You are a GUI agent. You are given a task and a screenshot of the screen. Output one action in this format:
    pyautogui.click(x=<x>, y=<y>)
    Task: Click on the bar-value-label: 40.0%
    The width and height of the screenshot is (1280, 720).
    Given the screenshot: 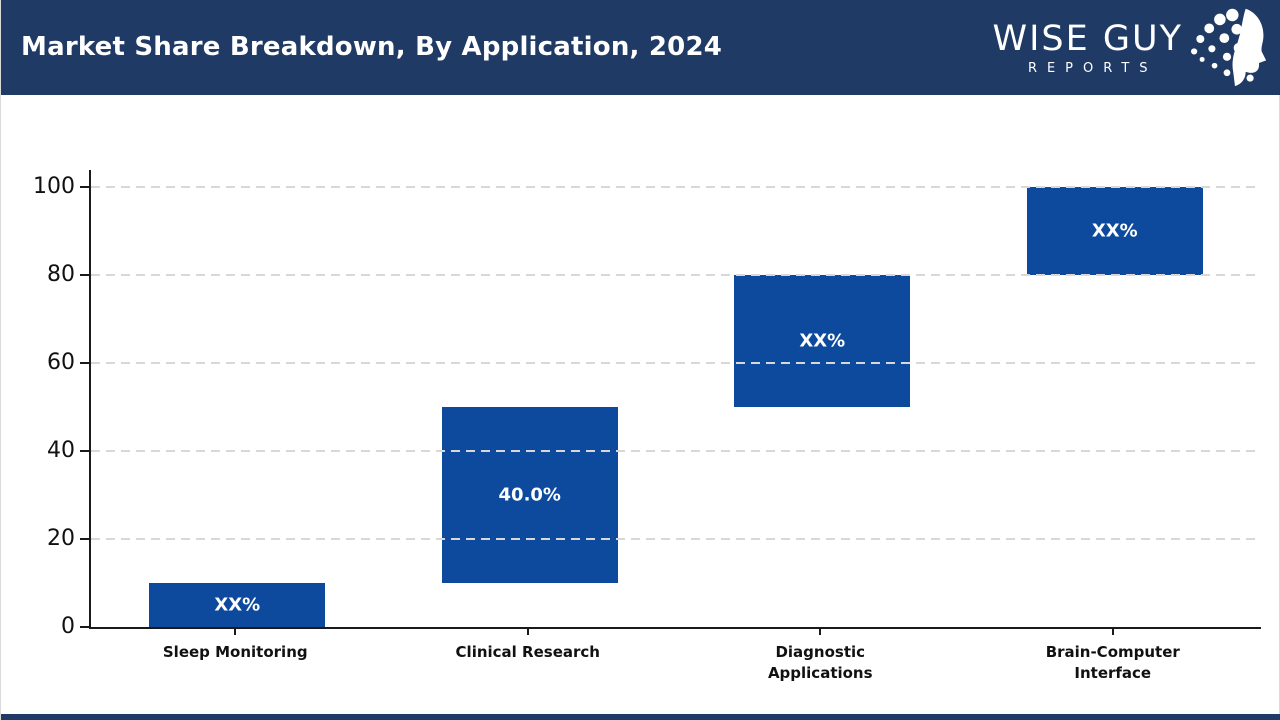 What is the action you would take?
    pyautogui.click(x=529, y=495)
    